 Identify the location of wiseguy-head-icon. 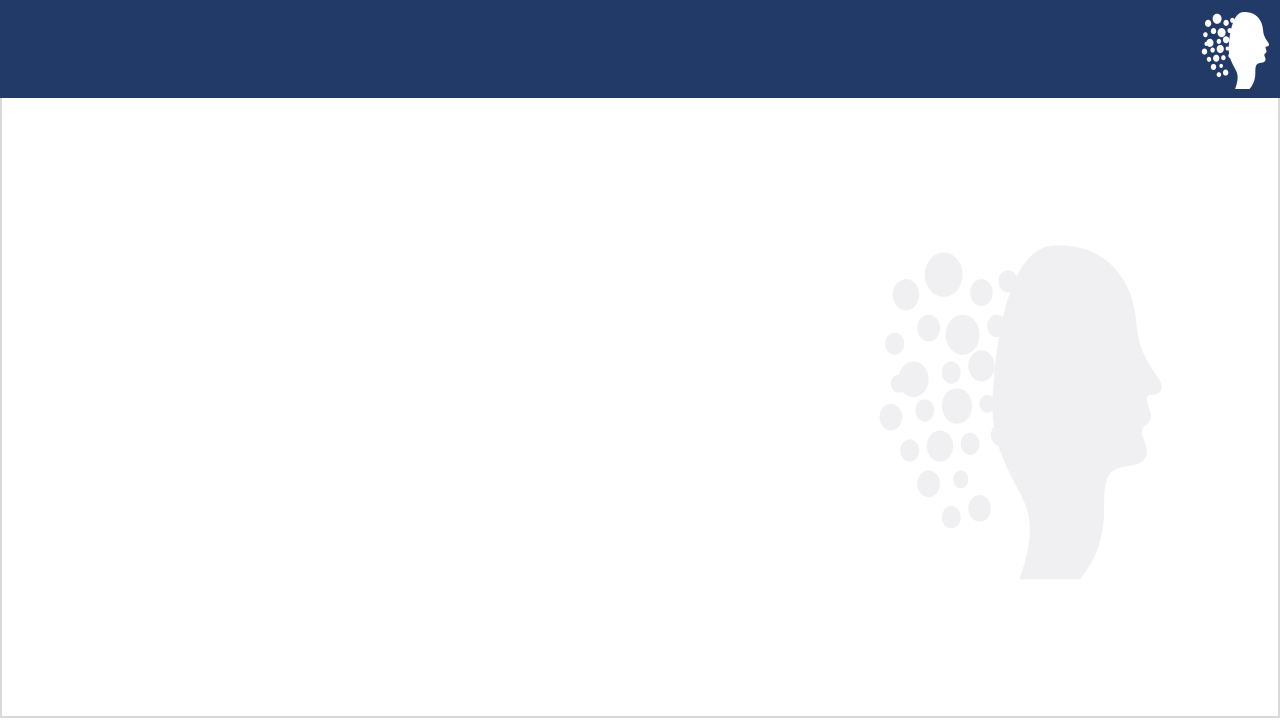
(1236, 49).